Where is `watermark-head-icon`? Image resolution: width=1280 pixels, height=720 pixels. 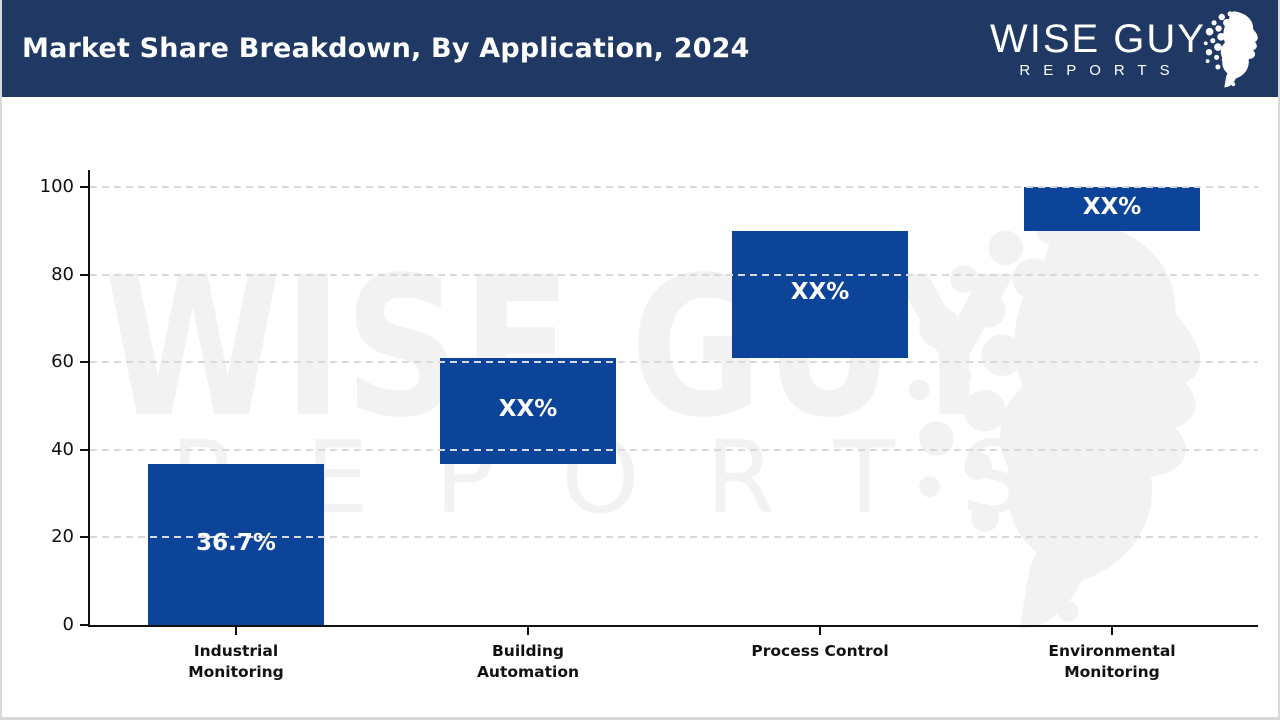 watermark-head-icon is located at coordinates (1054, 422).